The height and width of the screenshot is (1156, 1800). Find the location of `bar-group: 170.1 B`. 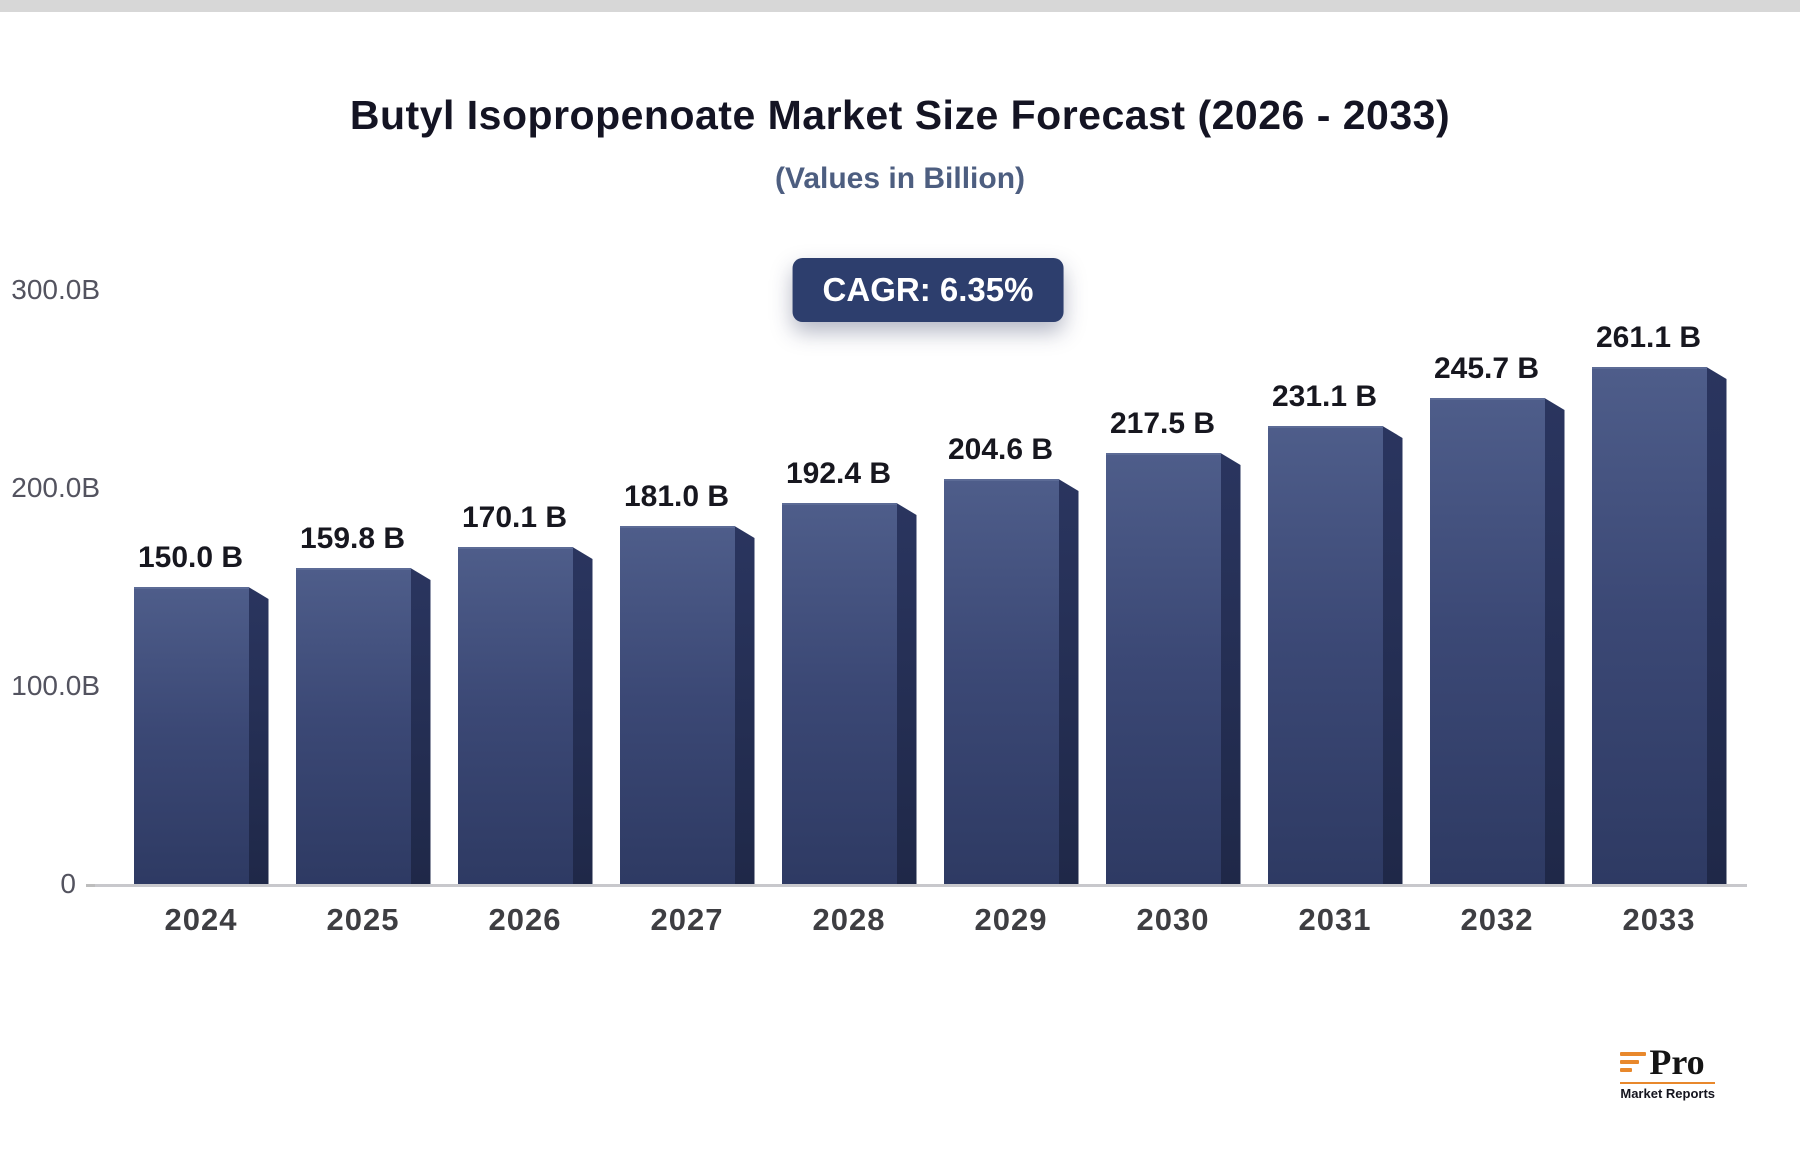

bar-group: 170.1 B is located at coordinates (525, 587).